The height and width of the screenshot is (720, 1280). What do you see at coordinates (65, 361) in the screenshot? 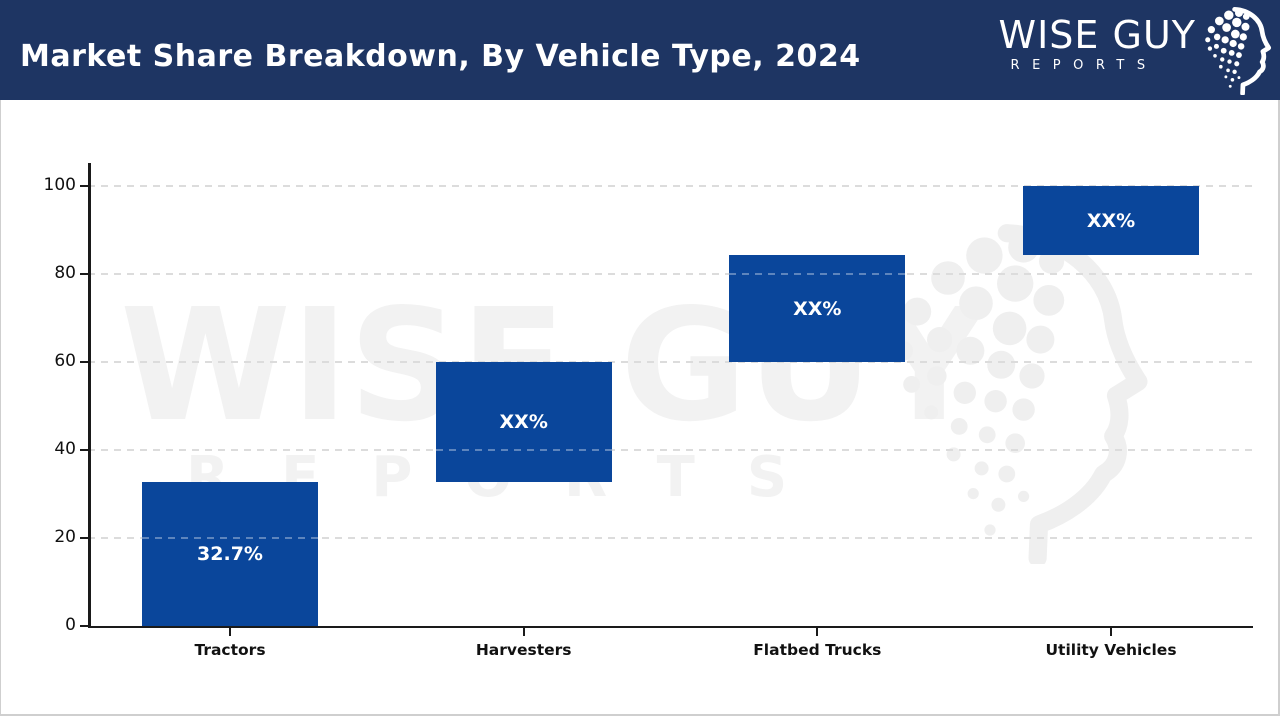
I see `y-tick-label: 60` at bounding box center [65, 361].